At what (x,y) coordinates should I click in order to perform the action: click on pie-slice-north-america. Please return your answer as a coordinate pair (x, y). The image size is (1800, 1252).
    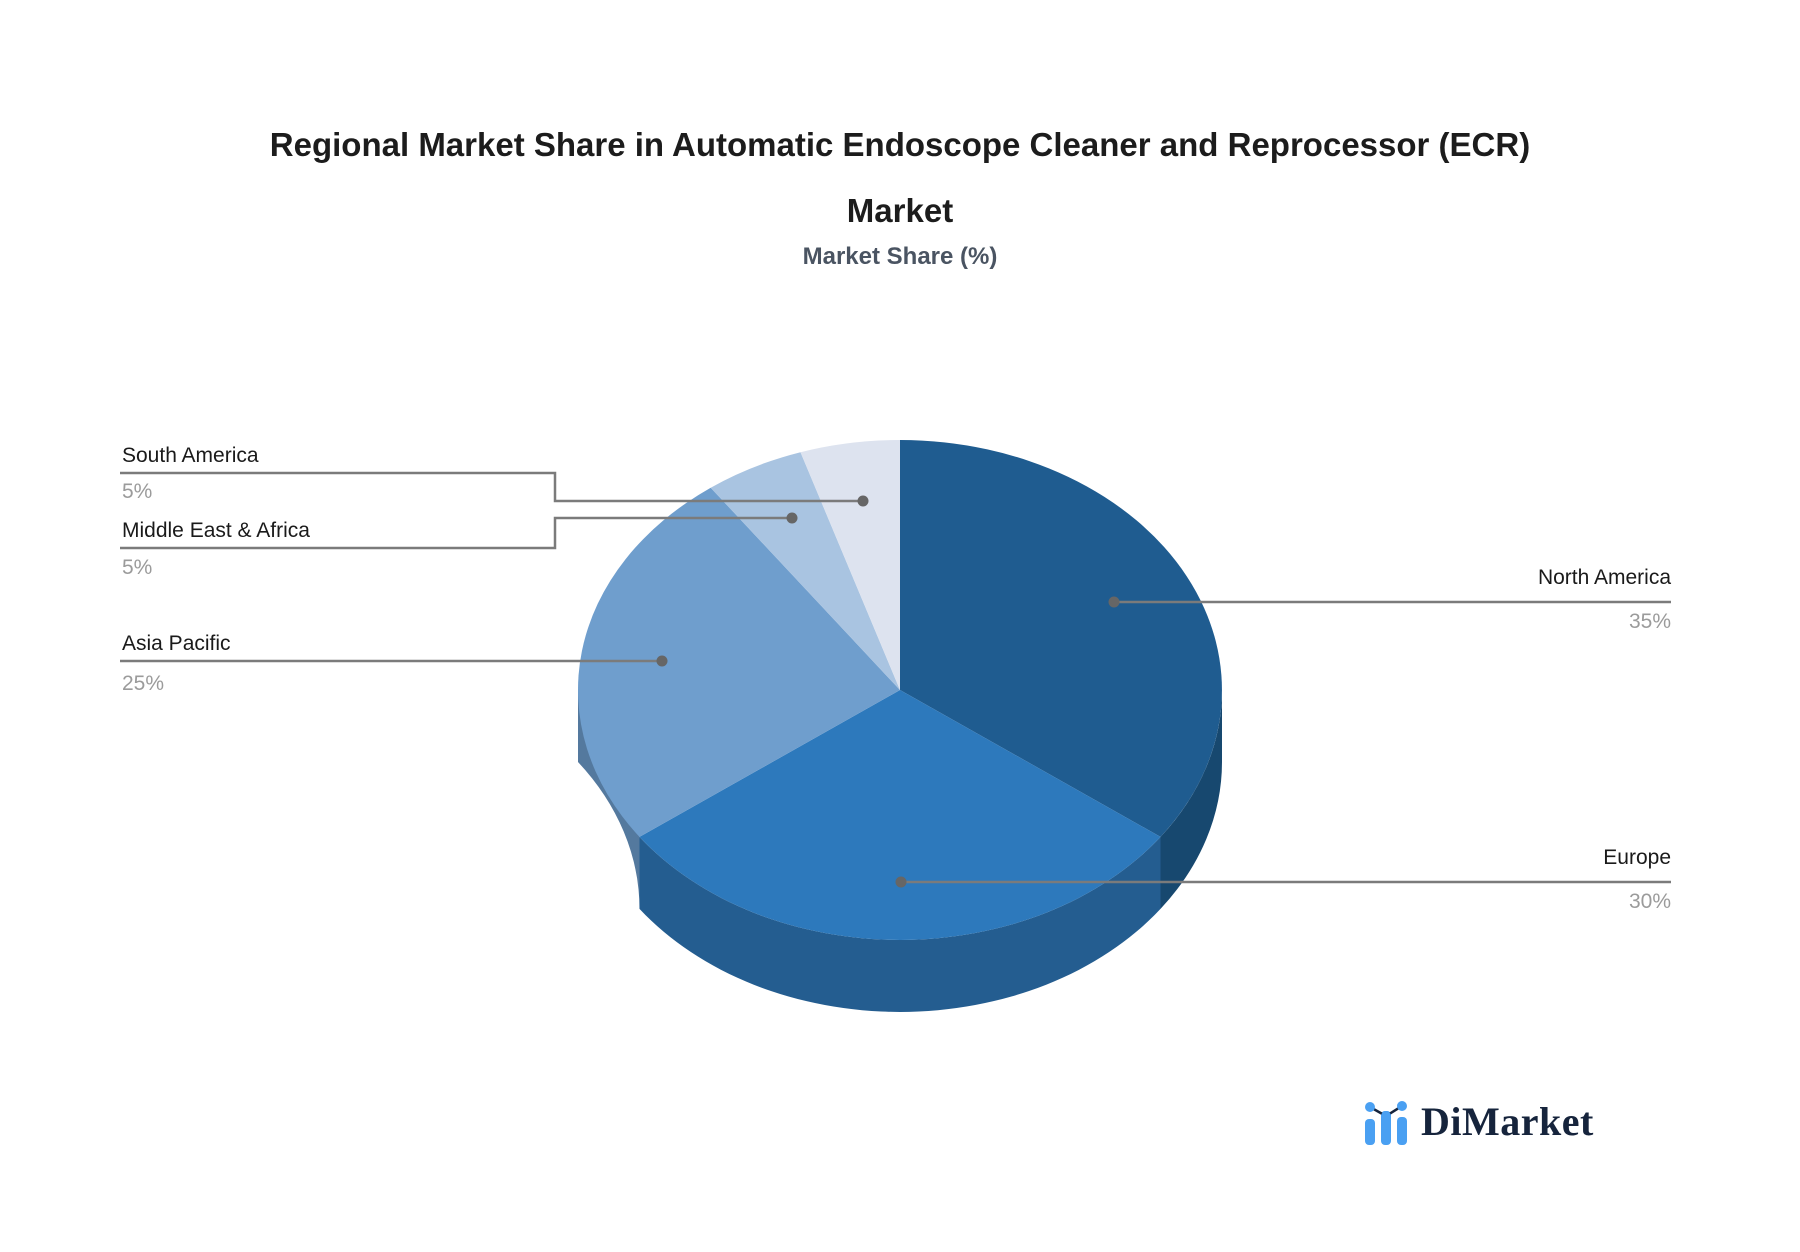
    Looking at the image, I should click on (1061, 638).